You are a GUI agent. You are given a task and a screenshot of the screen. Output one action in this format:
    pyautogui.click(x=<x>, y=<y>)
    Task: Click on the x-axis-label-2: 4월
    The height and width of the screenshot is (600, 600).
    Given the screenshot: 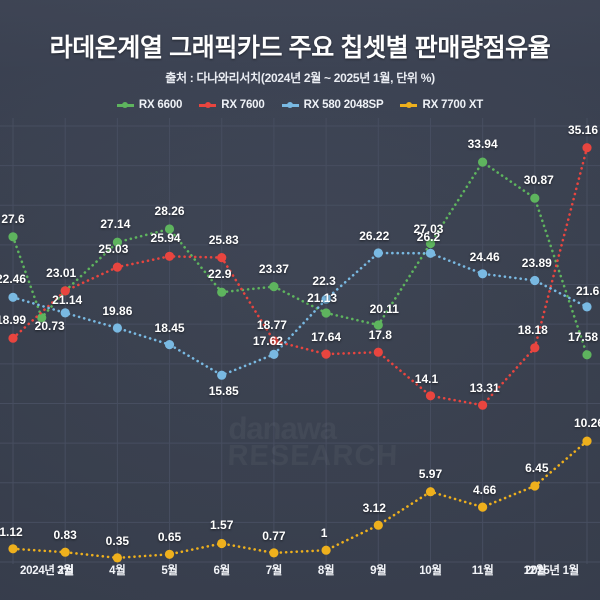 What is the action you would take?
    pyautogui.click(x=117, y=571)
    